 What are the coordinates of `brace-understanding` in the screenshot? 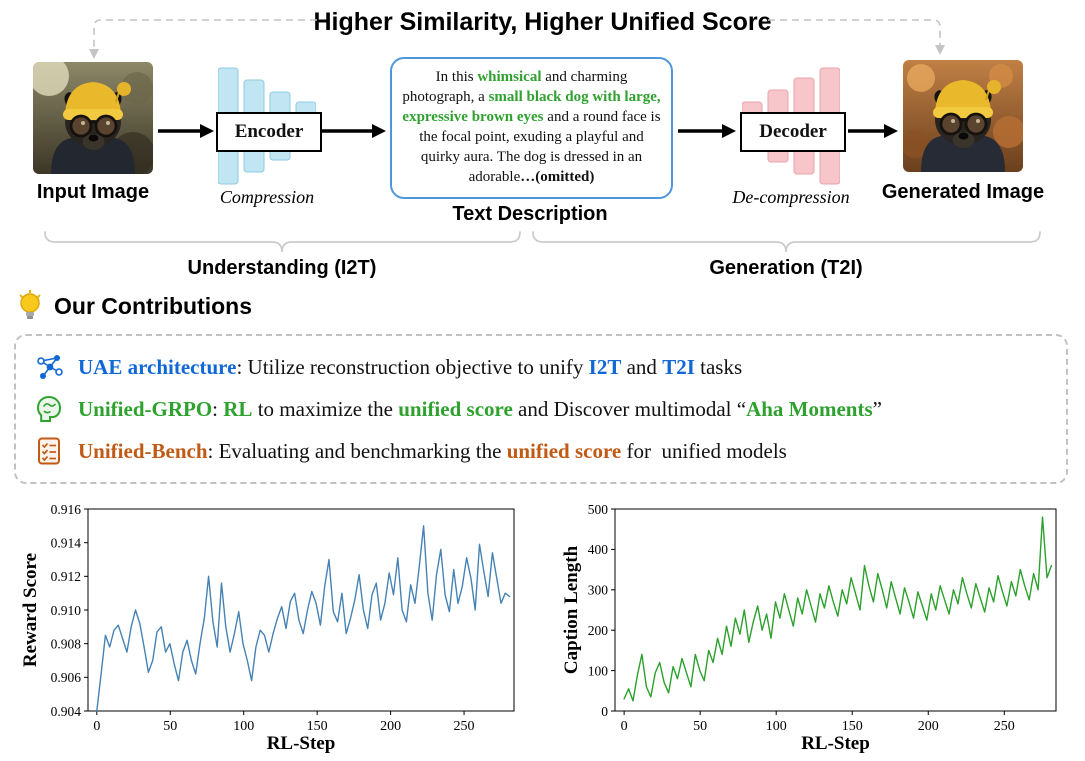 It's located at (282, 242).